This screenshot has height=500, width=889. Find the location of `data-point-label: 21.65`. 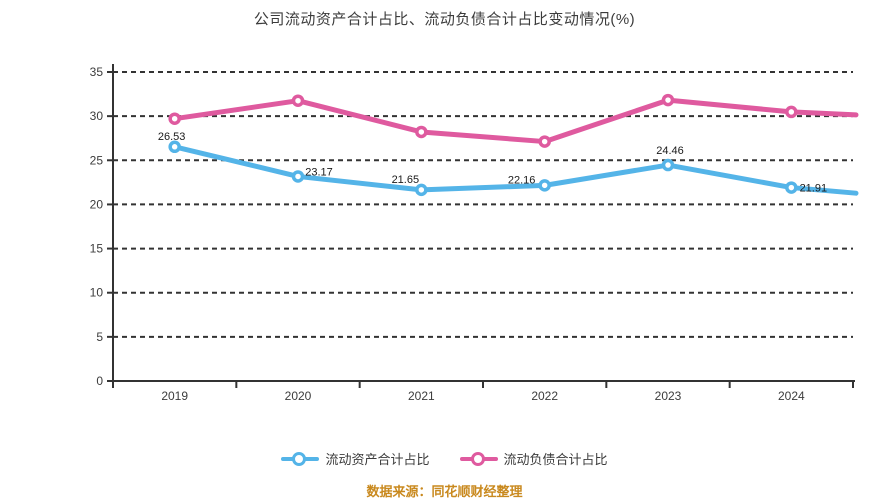

data-point-label: 21.65 is located at coordinates (406, 180).